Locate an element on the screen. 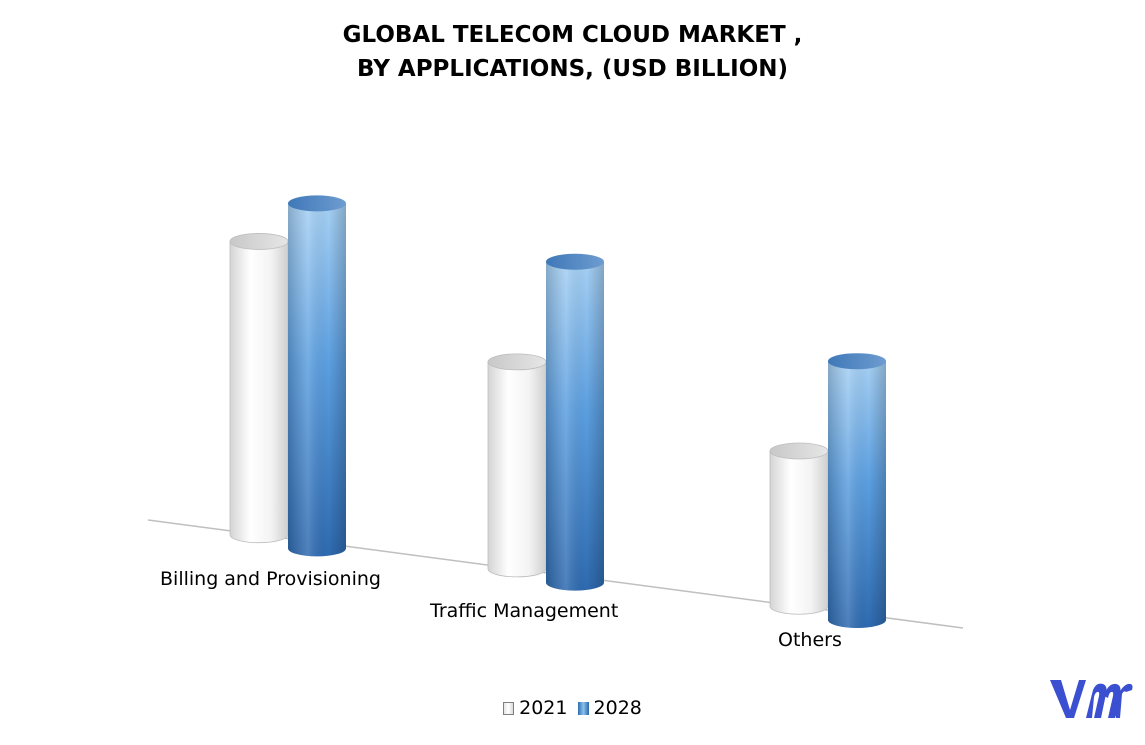 This screenshot has width=1145, height=745. legend: 2021 2028 is located at coordinates (572, 708).